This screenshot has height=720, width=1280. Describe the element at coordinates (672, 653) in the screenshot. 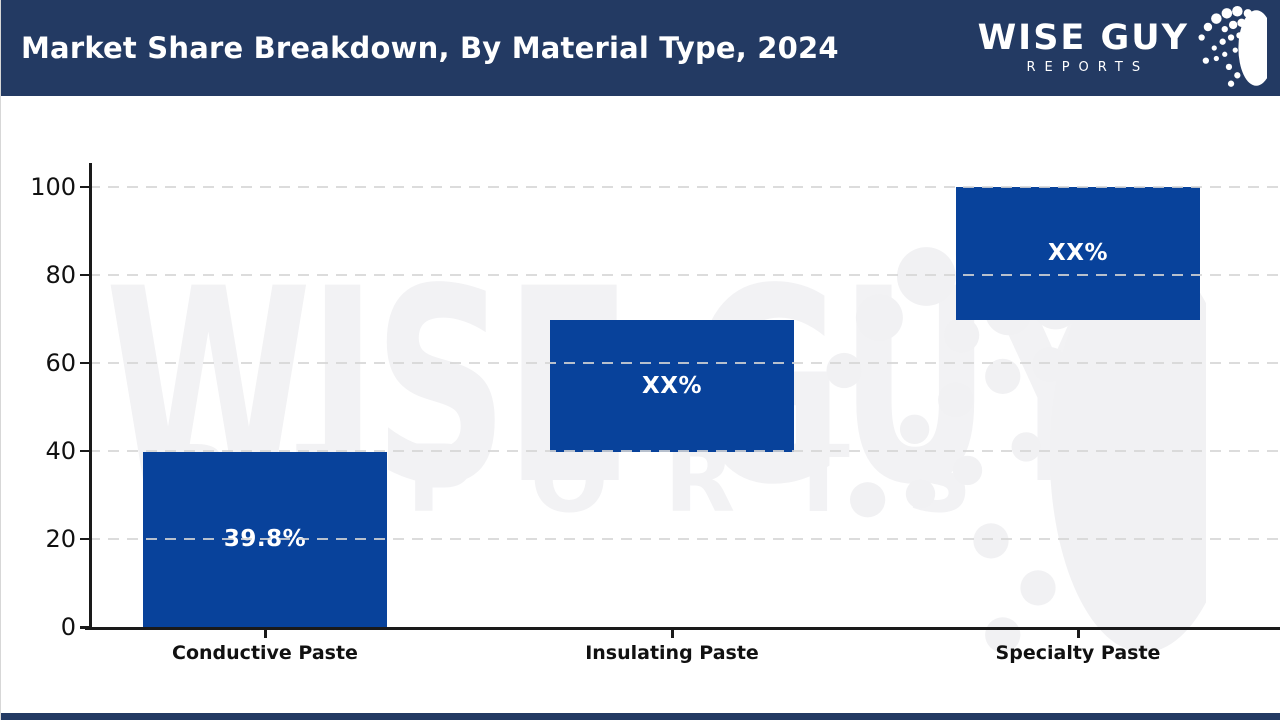

I see `x-category-label: Insulating Paste` at that location.